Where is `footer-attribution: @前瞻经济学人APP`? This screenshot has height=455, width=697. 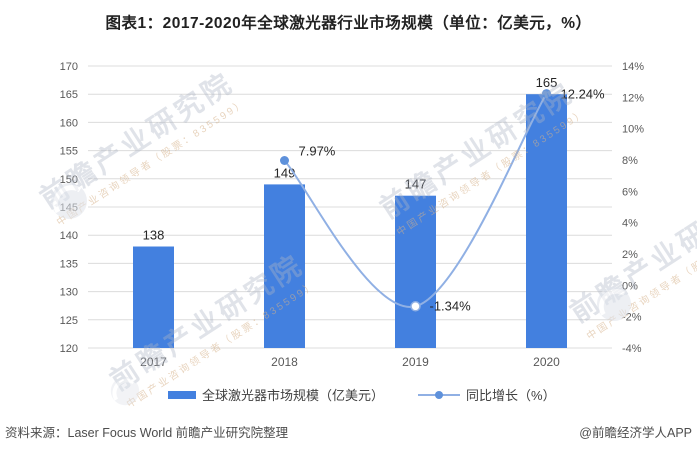 footer-attribution: @前瞻经济学人APP is located at coordinates (635, 433).